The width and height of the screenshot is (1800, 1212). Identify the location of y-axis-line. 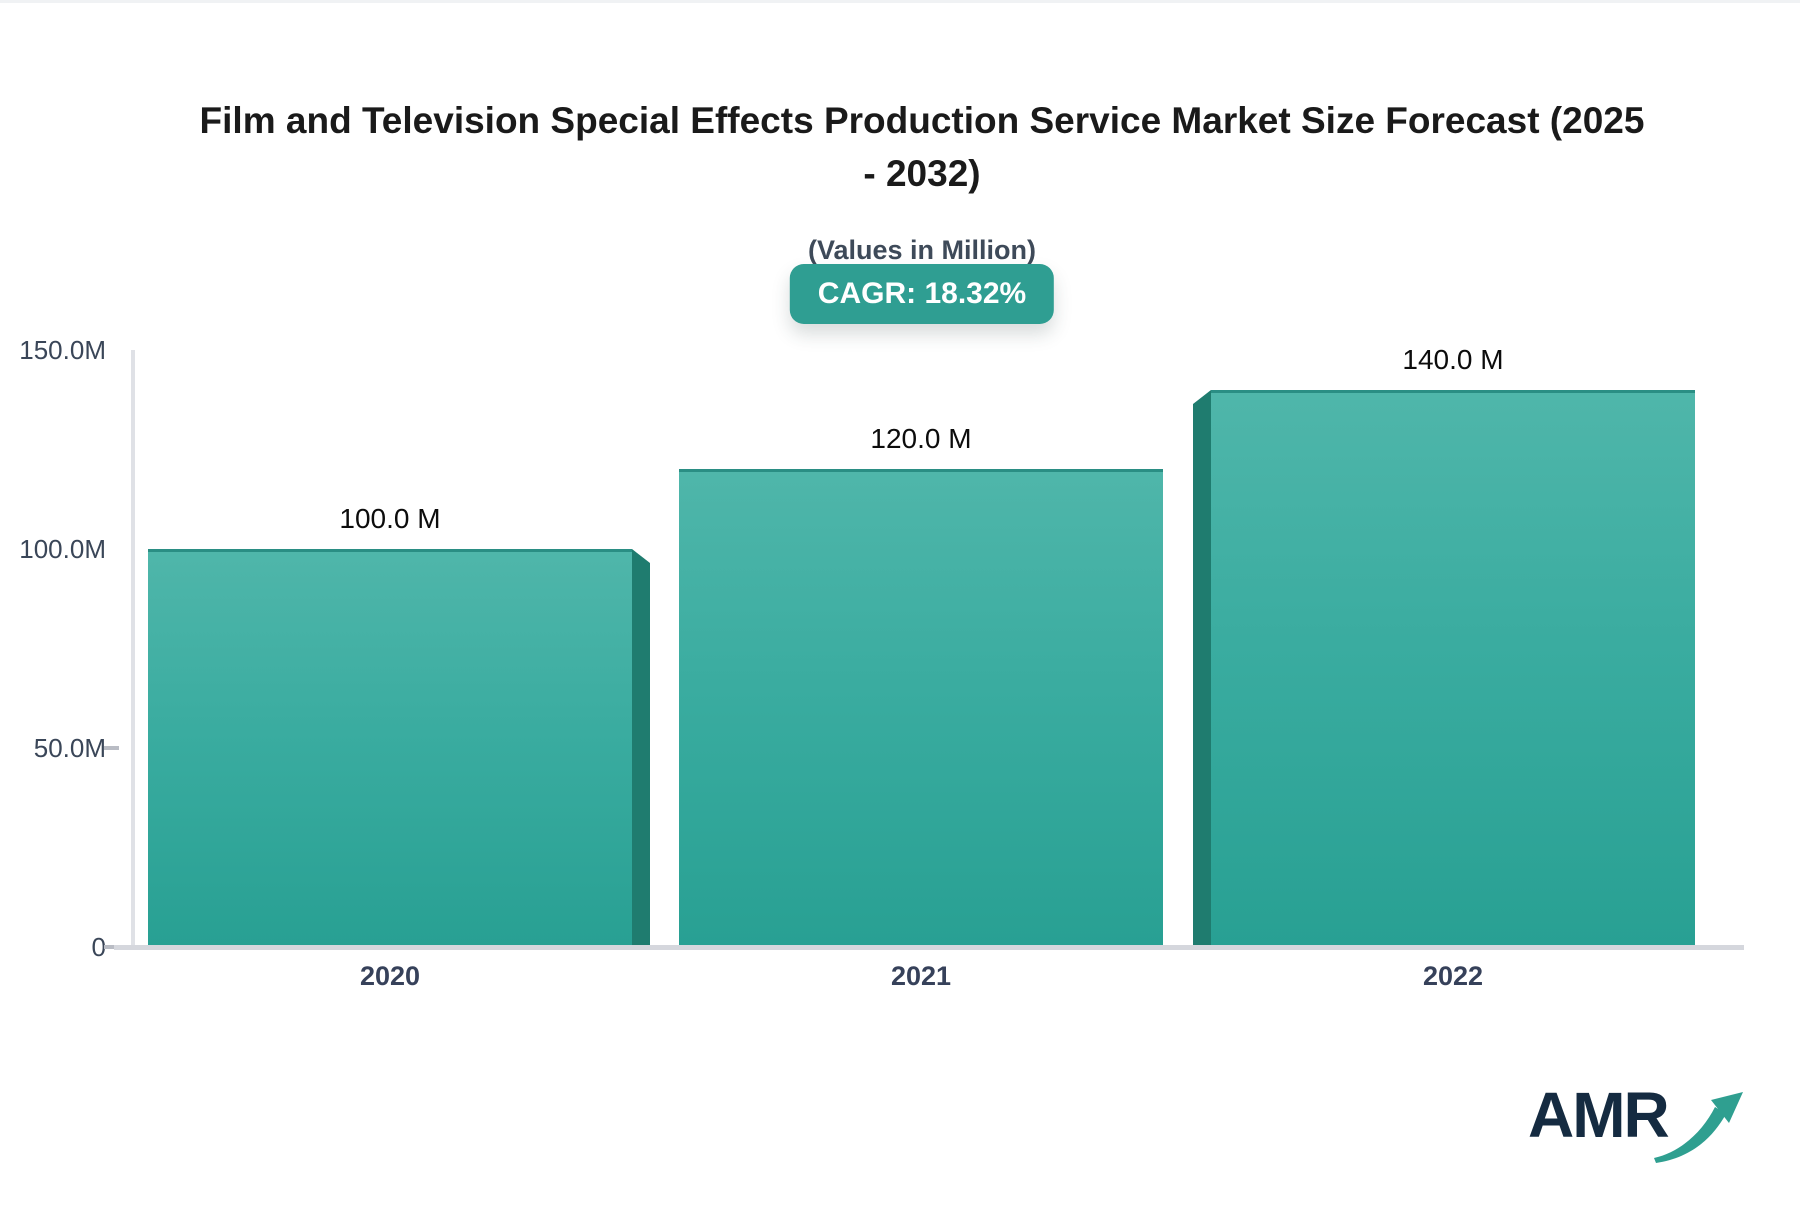
(133, 650).